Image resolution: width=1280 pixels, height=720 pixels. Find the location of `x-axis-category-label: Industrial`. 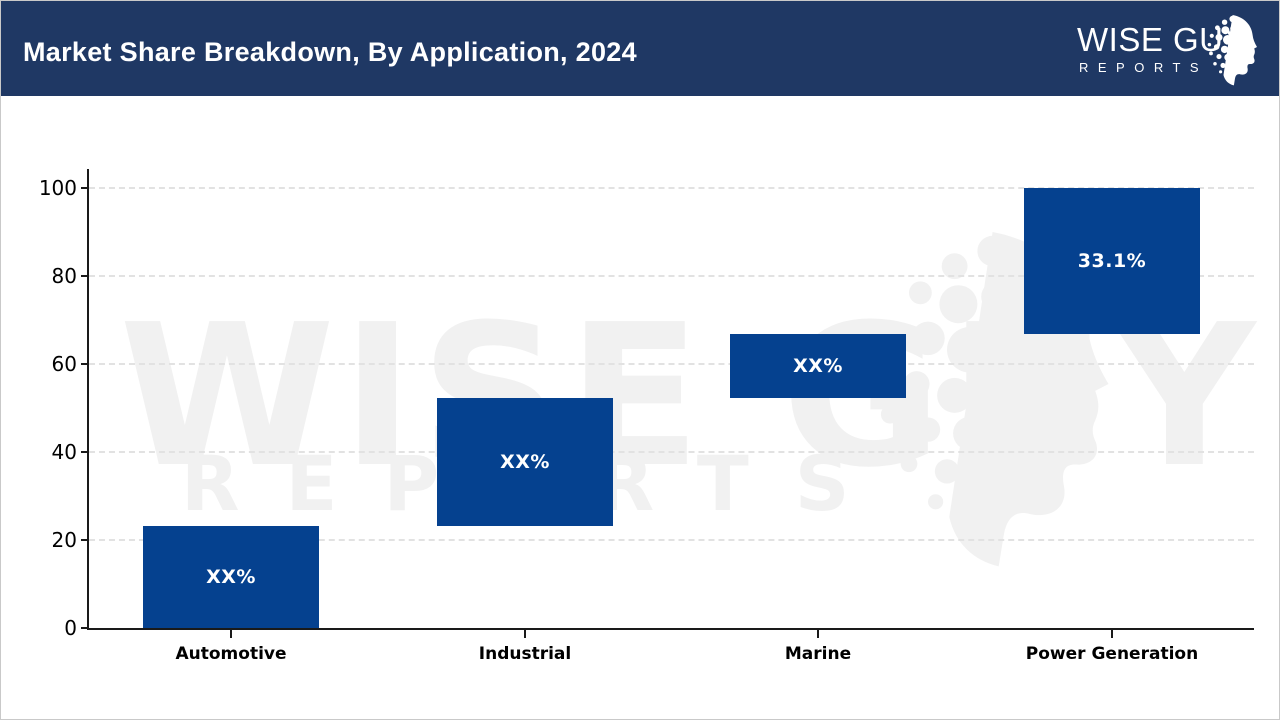

x-axis-category-label: Industrial is located at coordinates (525, 654).